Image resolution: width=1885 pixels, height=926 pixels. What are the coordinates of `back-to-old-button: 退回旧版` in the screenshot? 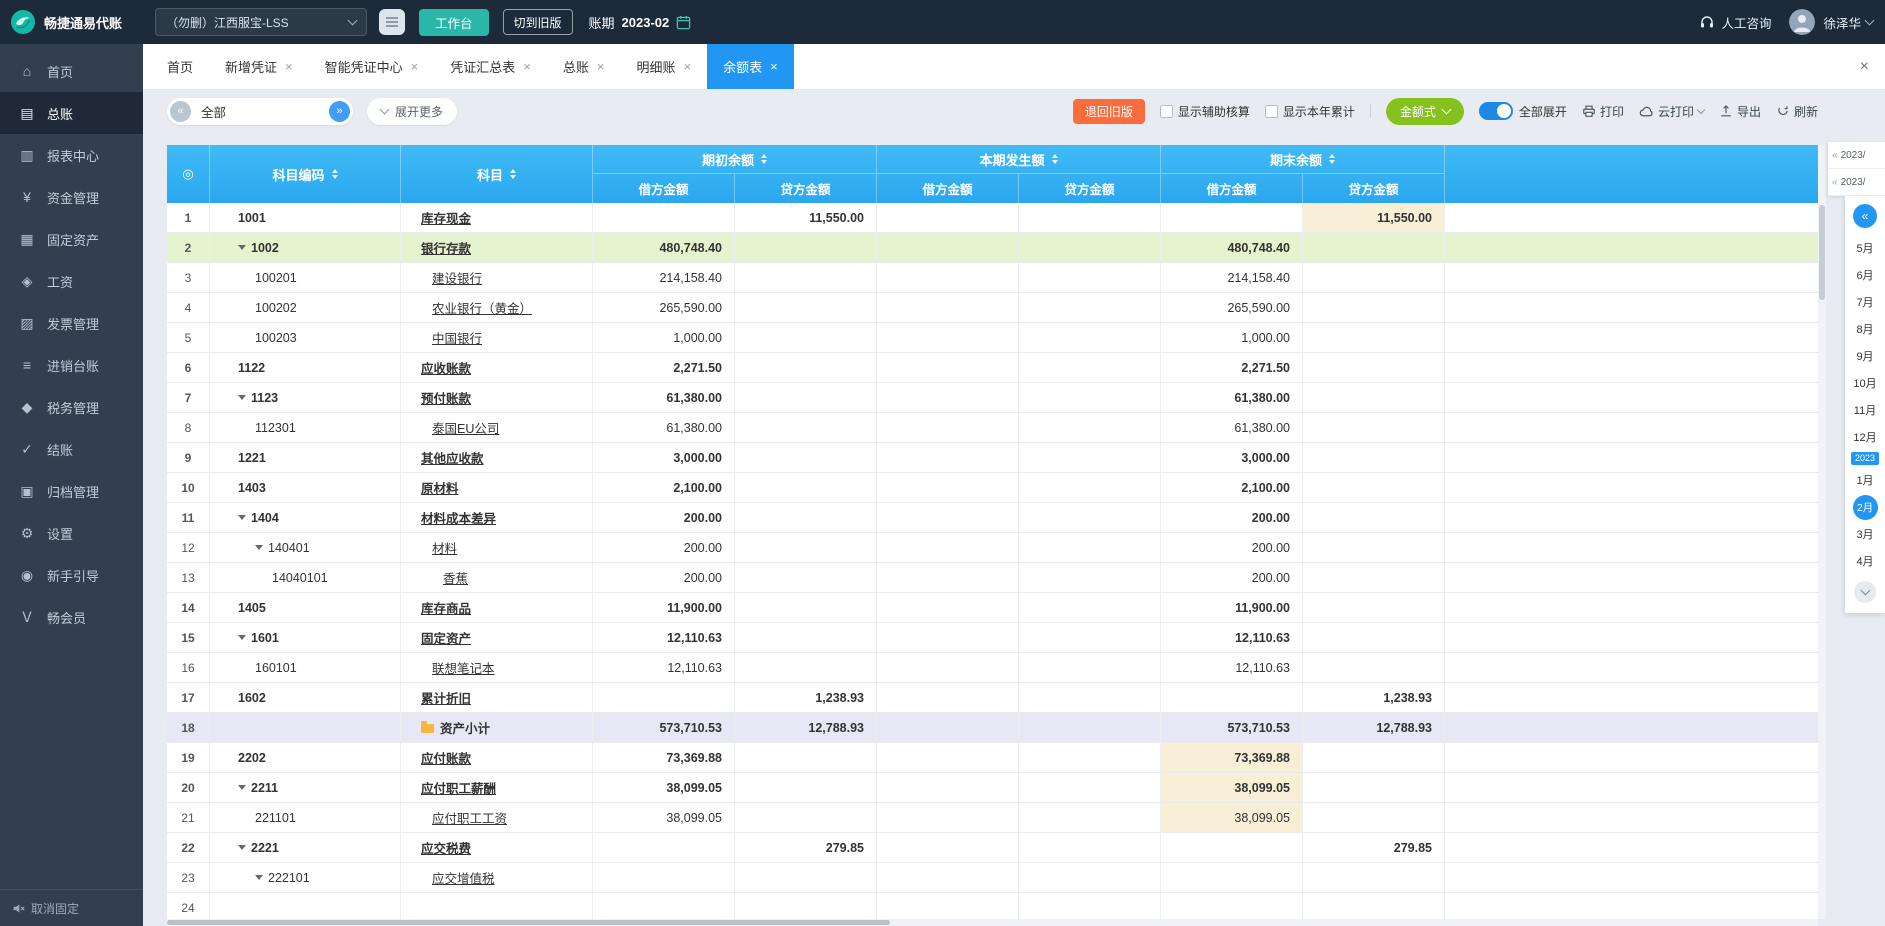 It's located at (1108, 111).